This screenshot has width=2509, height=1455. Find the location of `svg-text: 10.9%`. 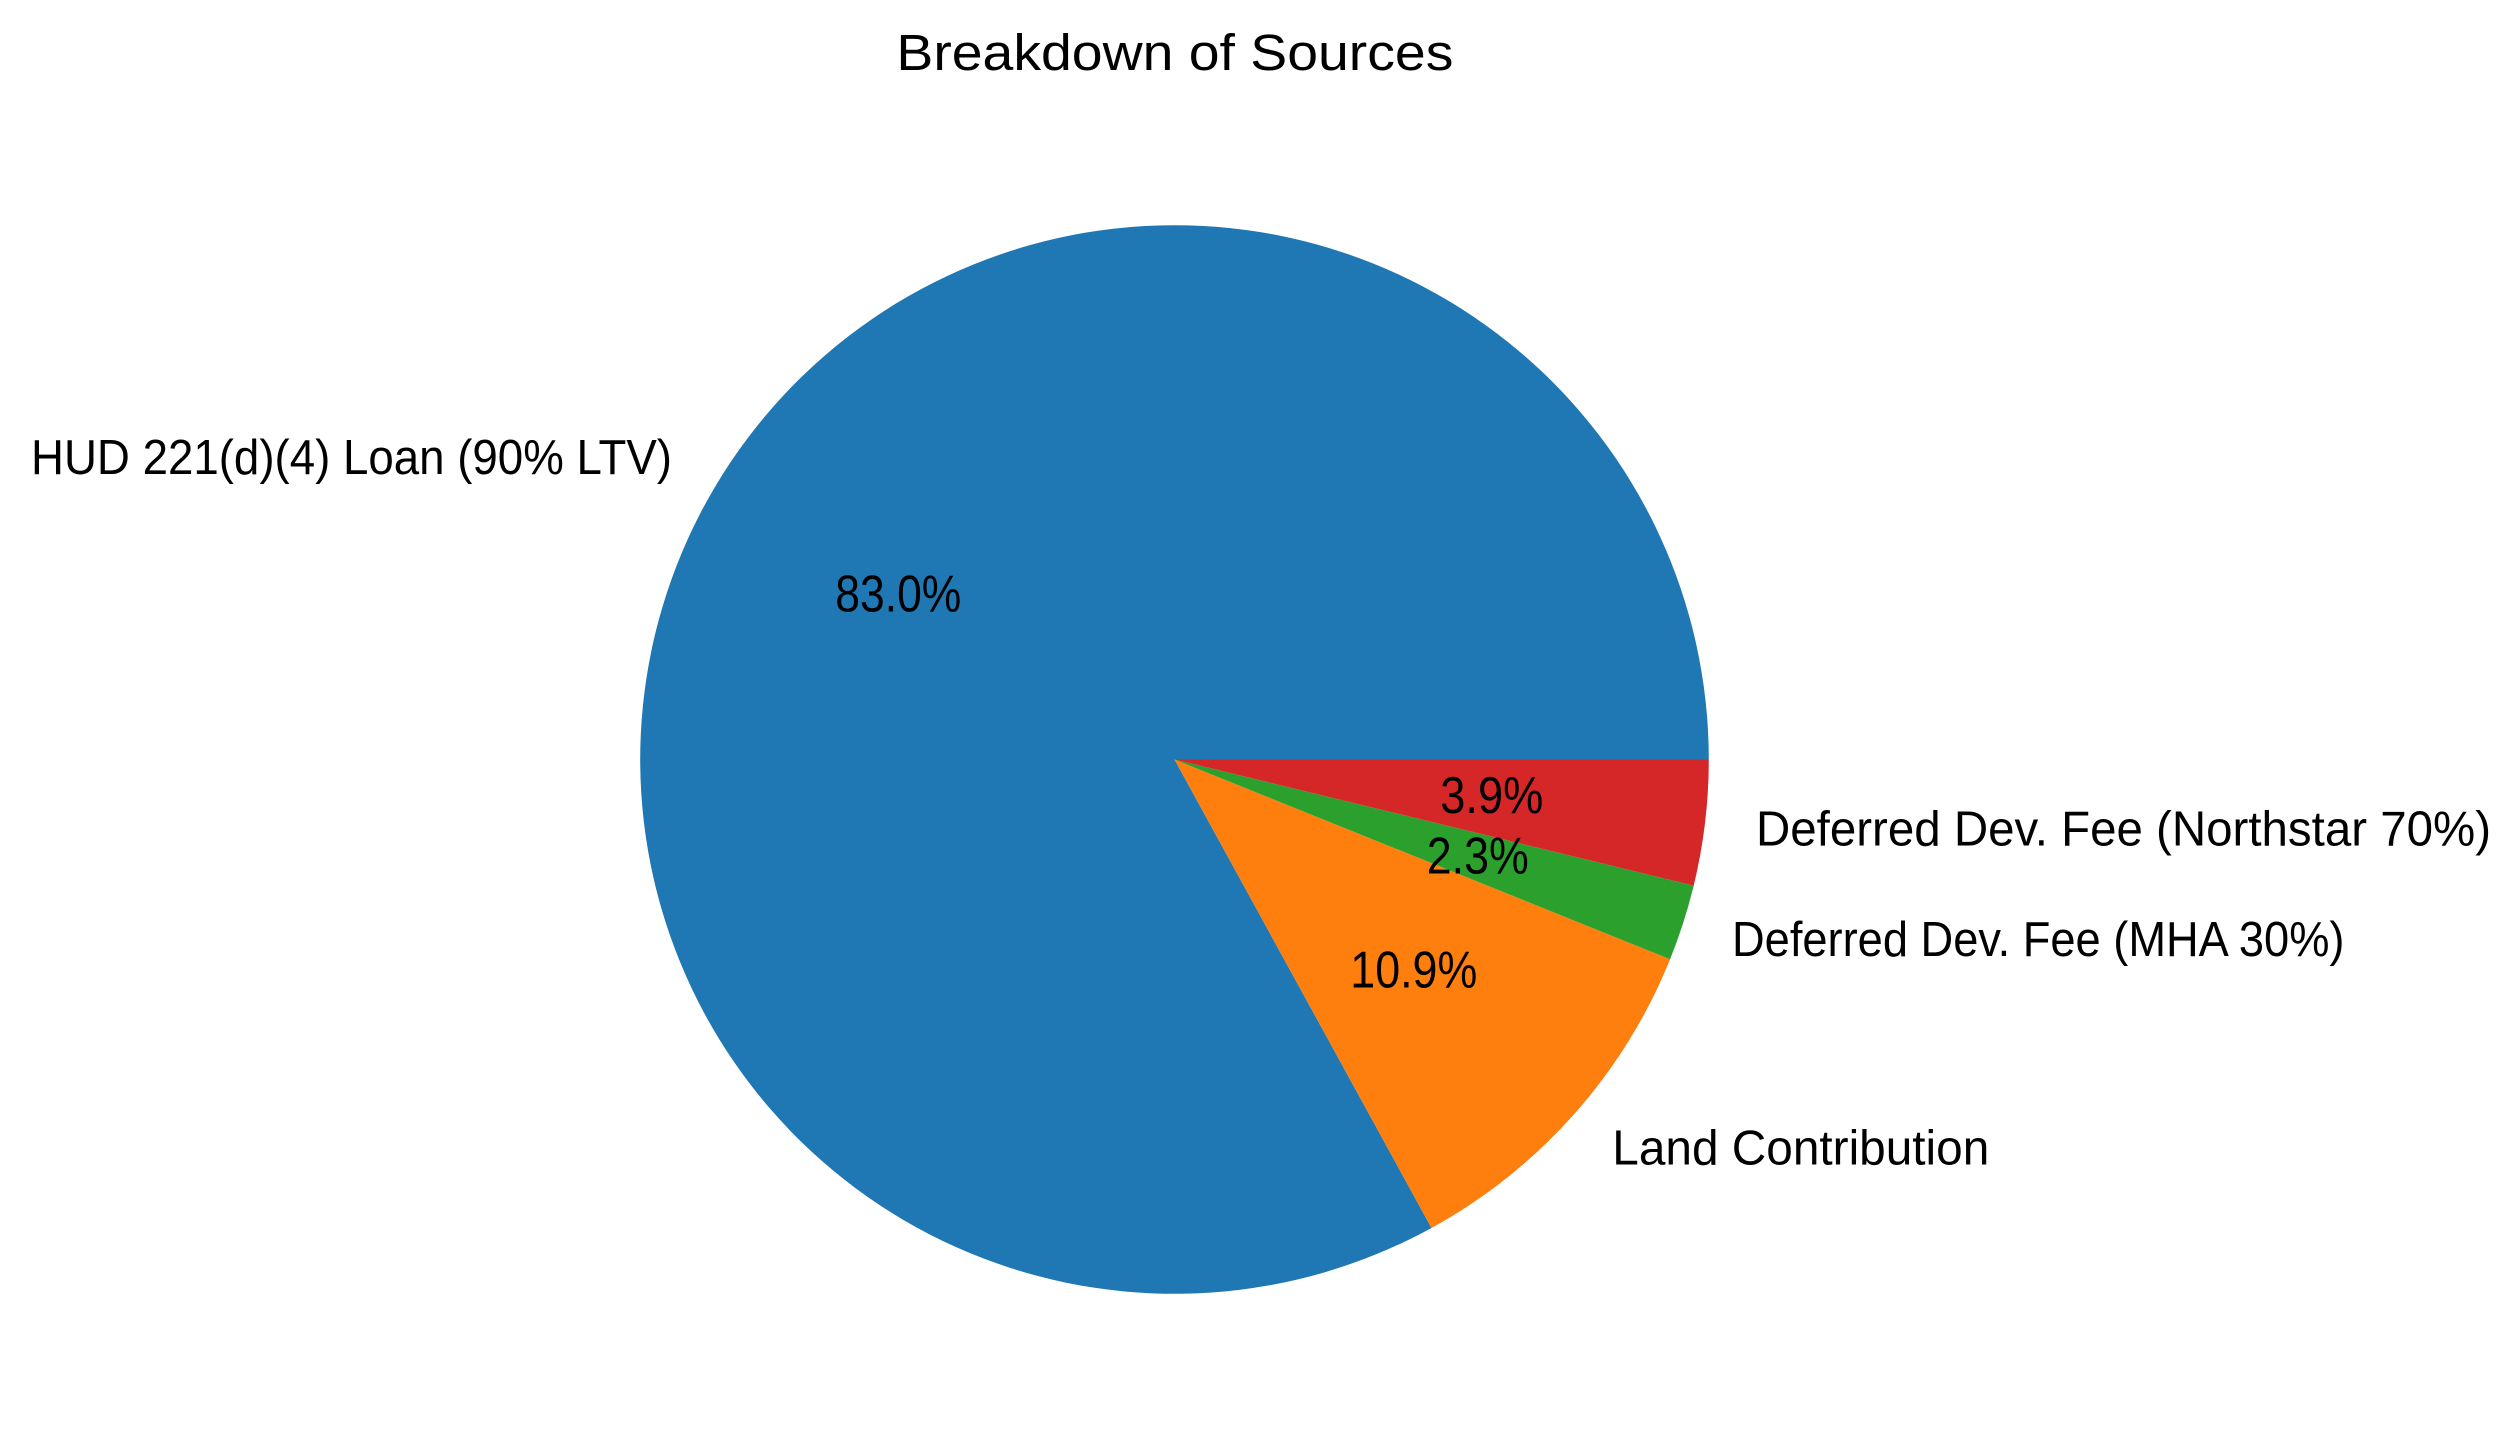

svg-text: 10.9% is located at coordinates (1413, 971).